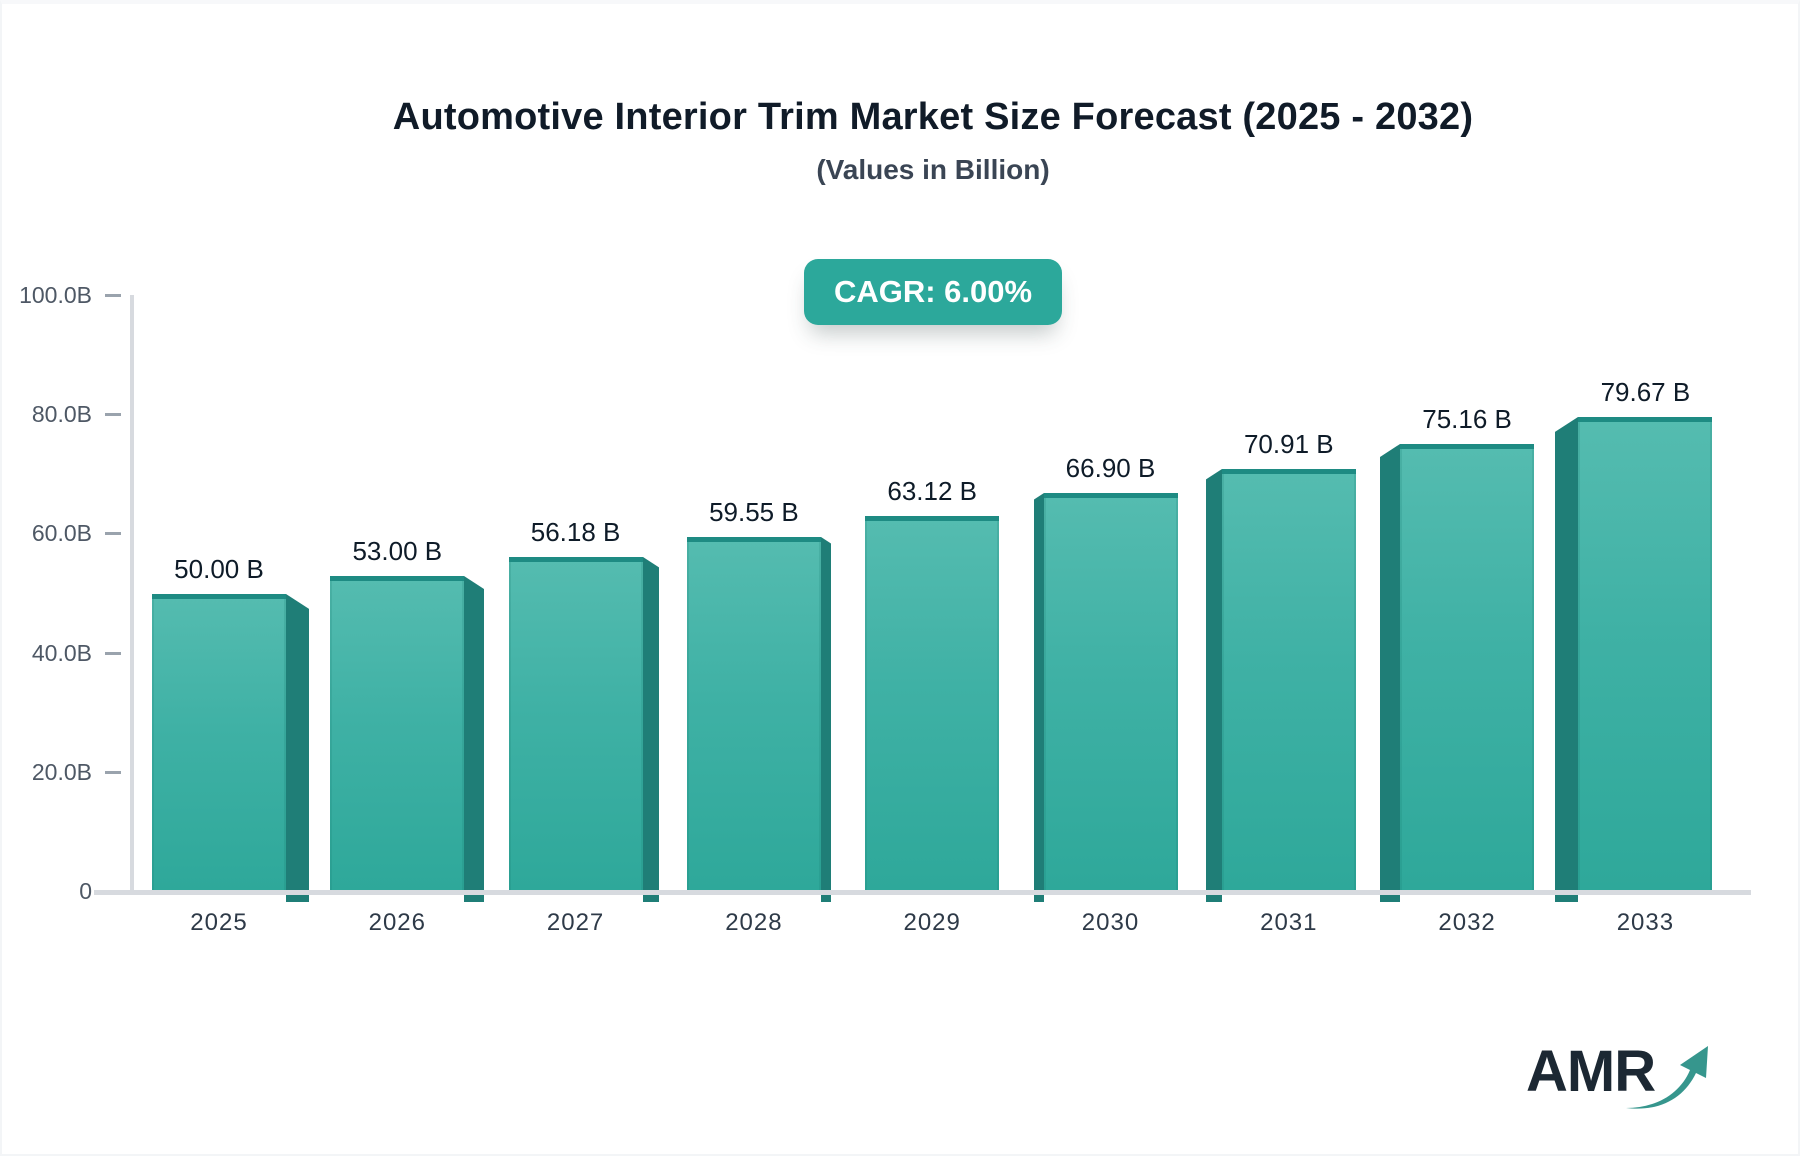 The height and width of the screenshot is (1156, 1800). Describe the element at coordinates (575, 922) in the screenshot. I see `x-axis-category-label: 2027` at that location.